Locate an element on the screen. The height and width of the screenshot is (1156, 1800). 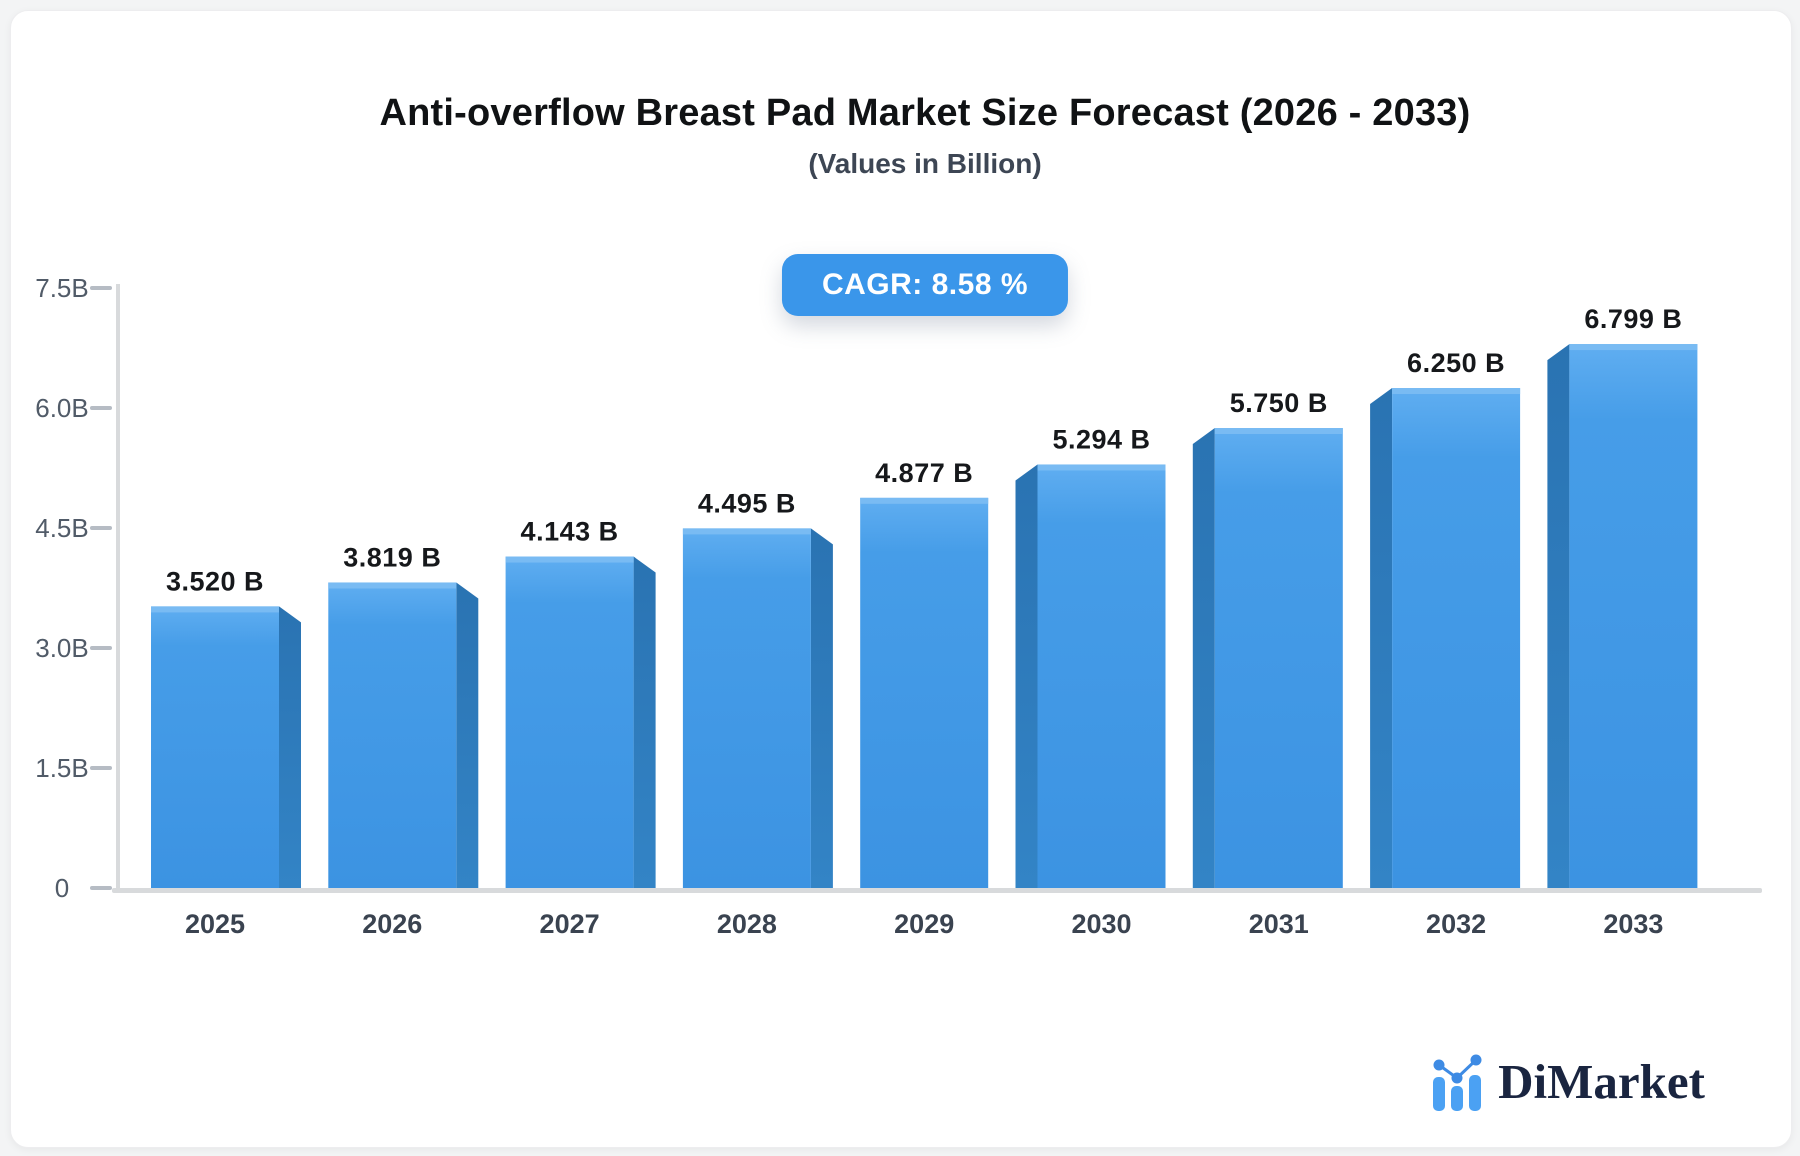
bar-value-label: 5.294 B is located at coordinates (1101, 439).